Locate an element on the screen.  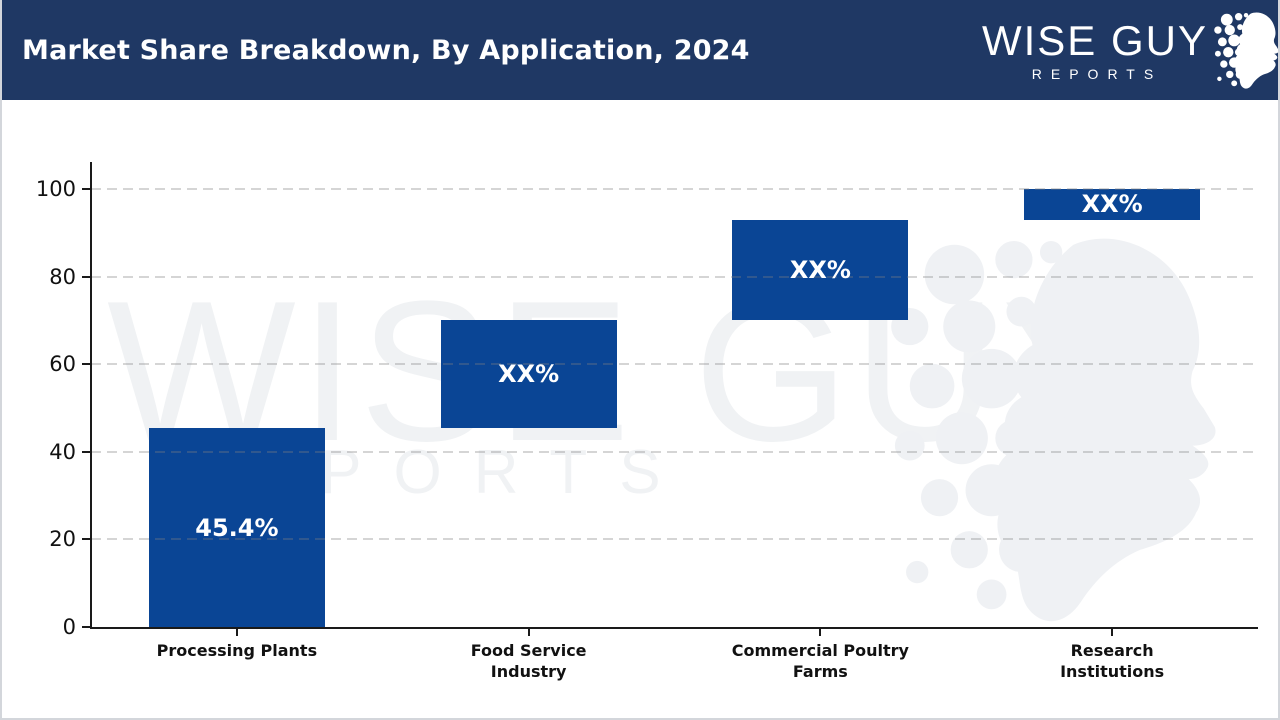
x-category-label: Research Institutions is located at coordinates (1112, 661).